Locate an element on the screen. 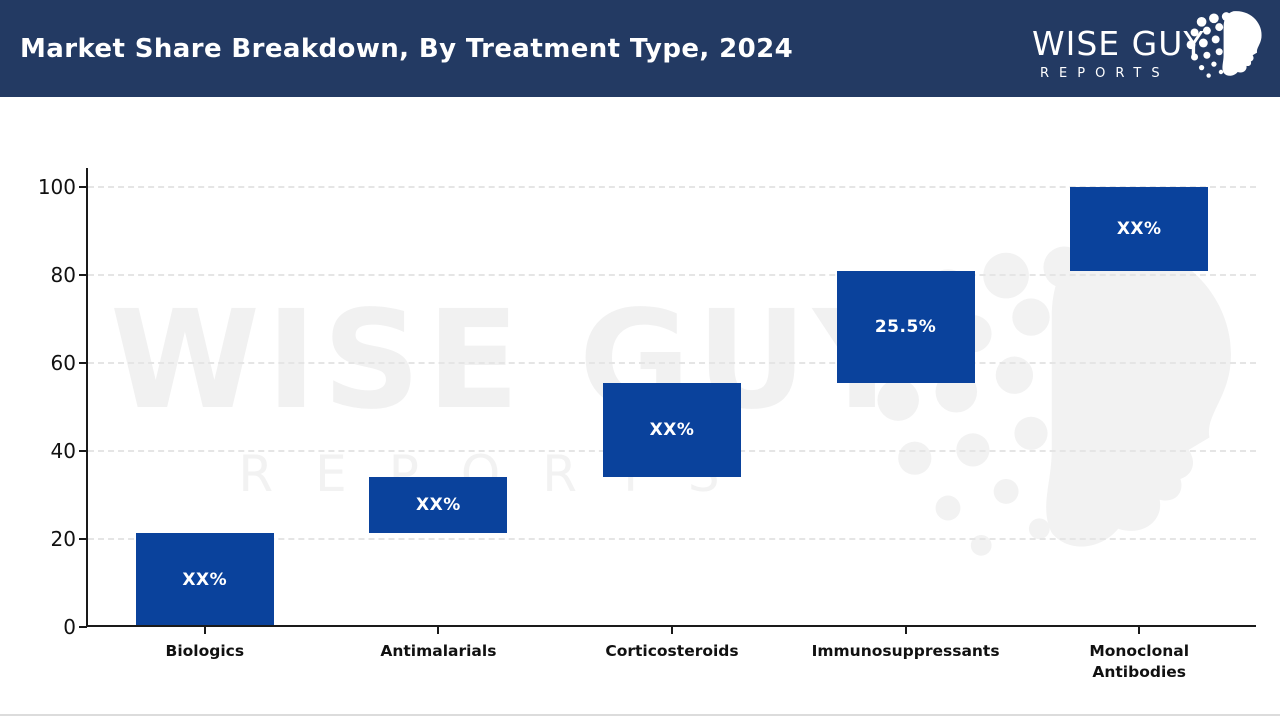  y-axis-tick-label: 100 is located at coordinates (56, 187).